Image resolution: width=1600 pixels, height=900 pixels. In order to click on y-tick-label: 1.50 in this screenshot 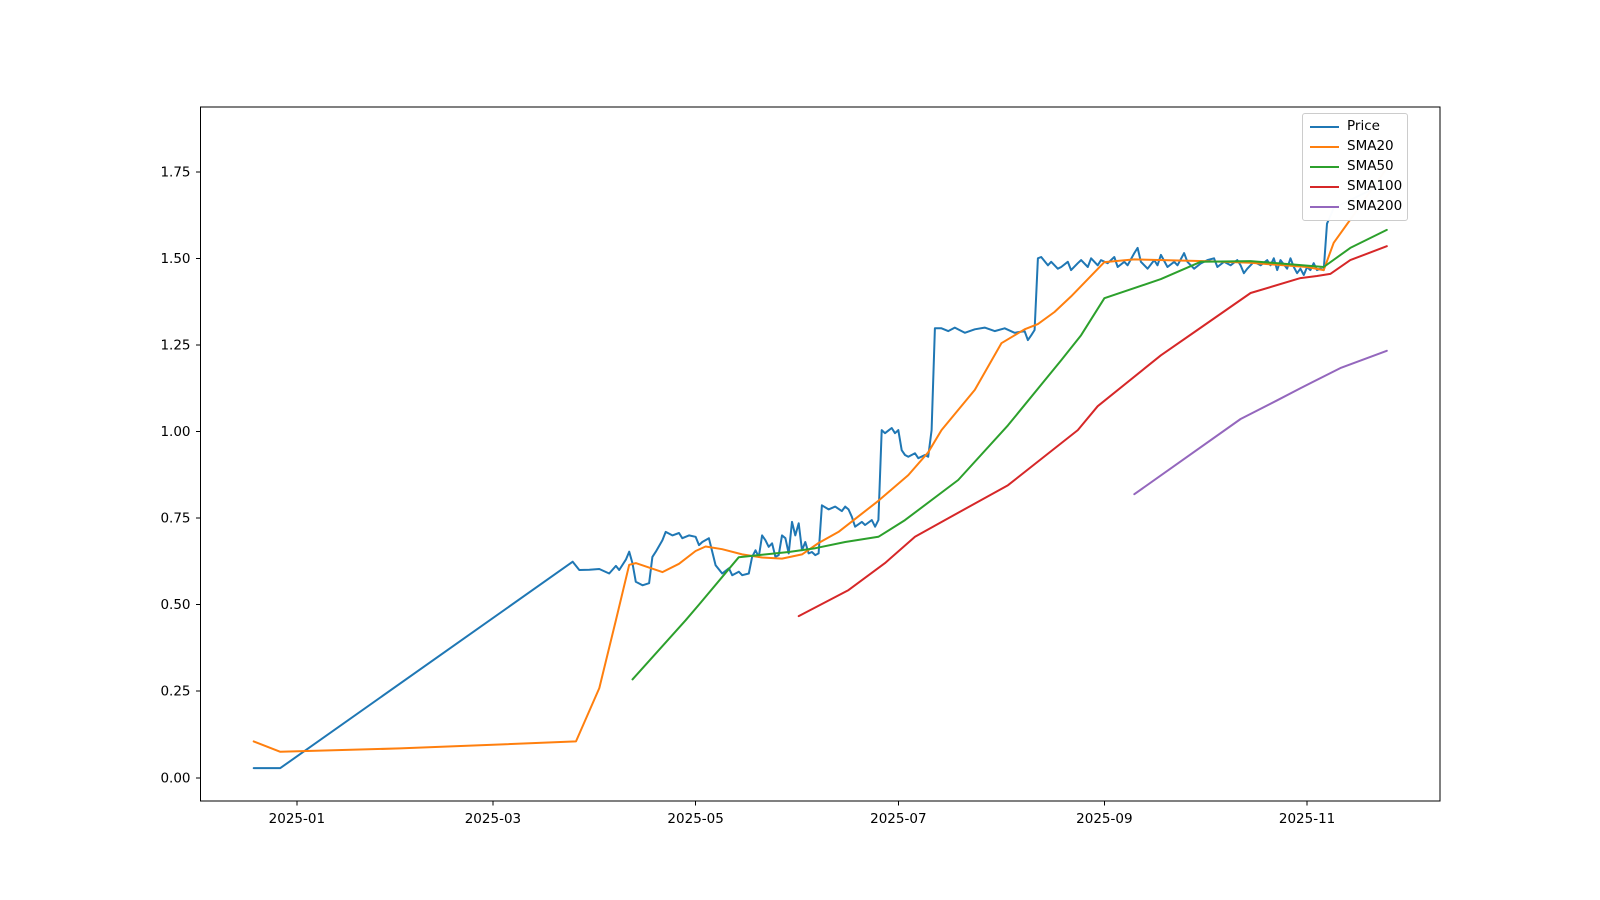, I will do `click(175, 259)`.